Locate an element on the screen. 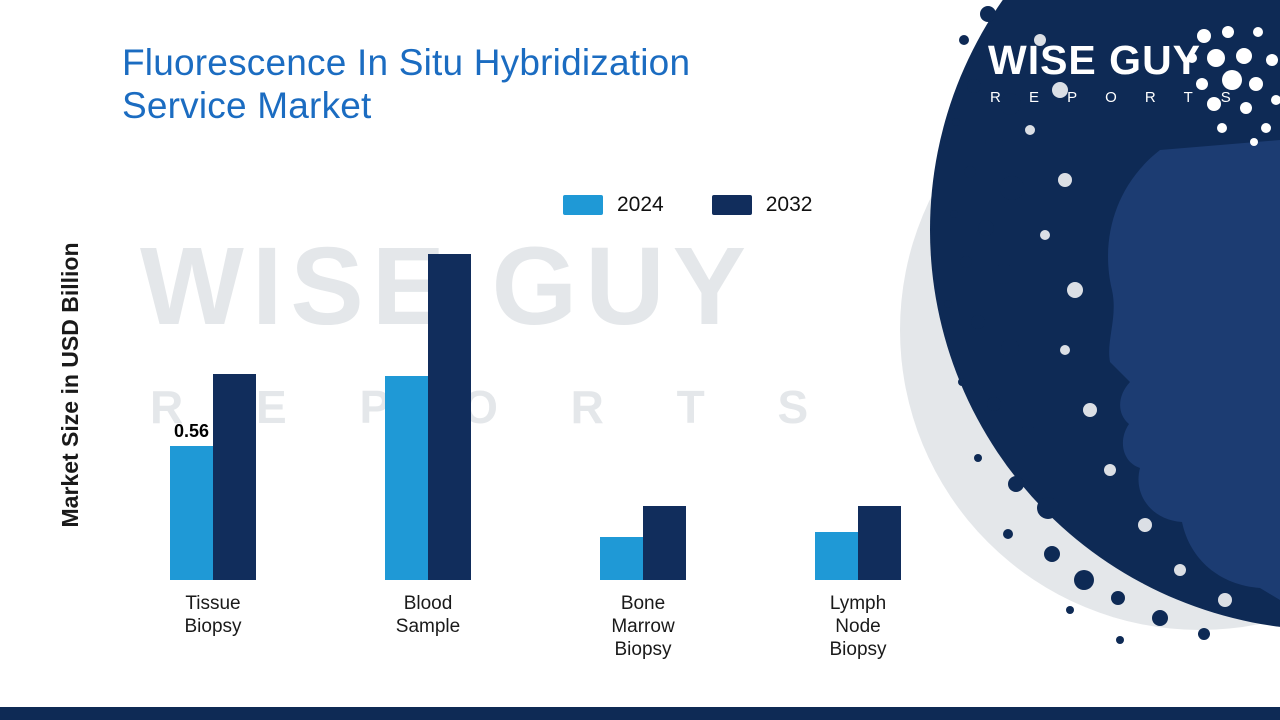  chart-title-line1: Fluorescence In Situ Hybridization is located at coordinates (406, 62).